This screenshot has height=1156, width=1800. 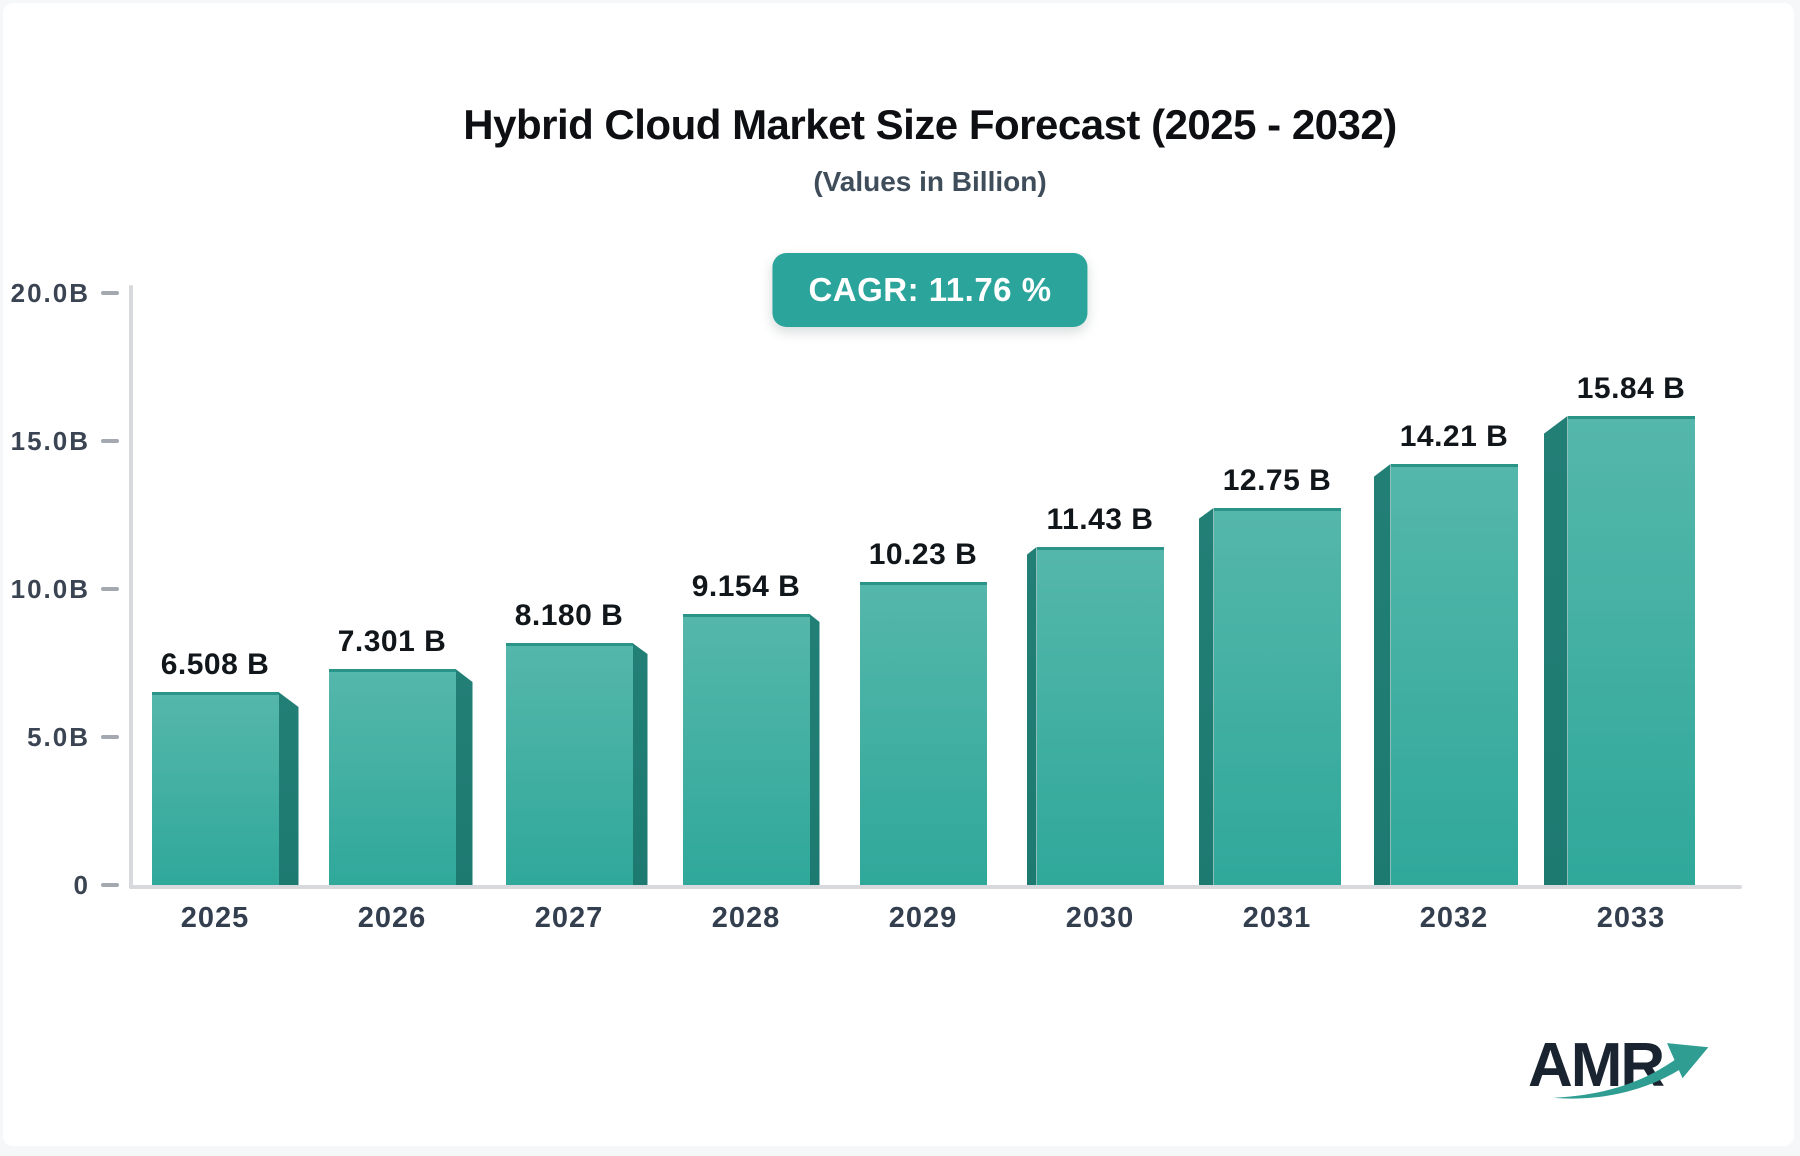 I want to click on bar-2026, so click(x=392, y=777).